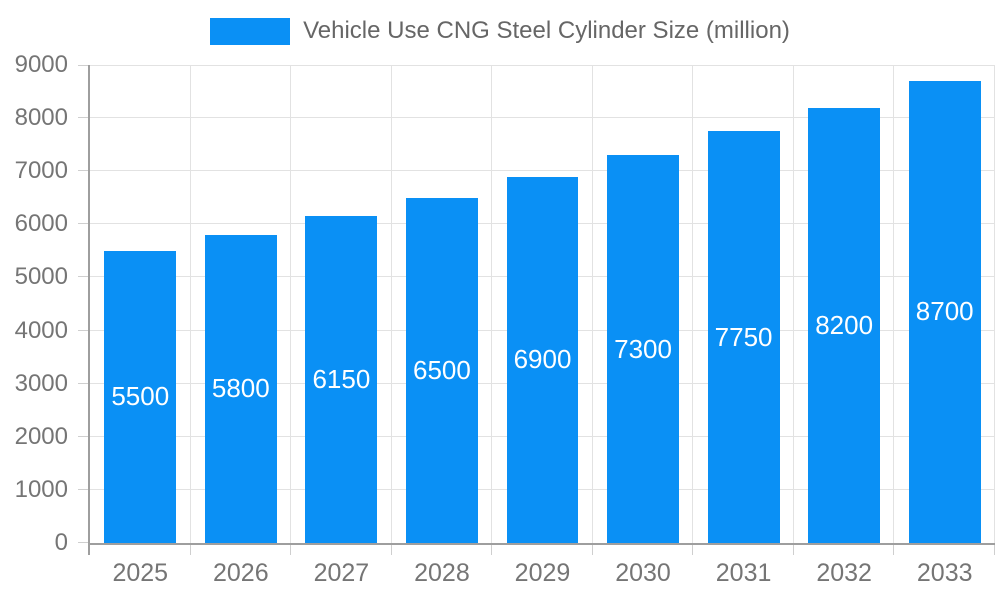 The image size is (1000, 600). I want to click on bar-value-label: 5500, so click(140, 396).